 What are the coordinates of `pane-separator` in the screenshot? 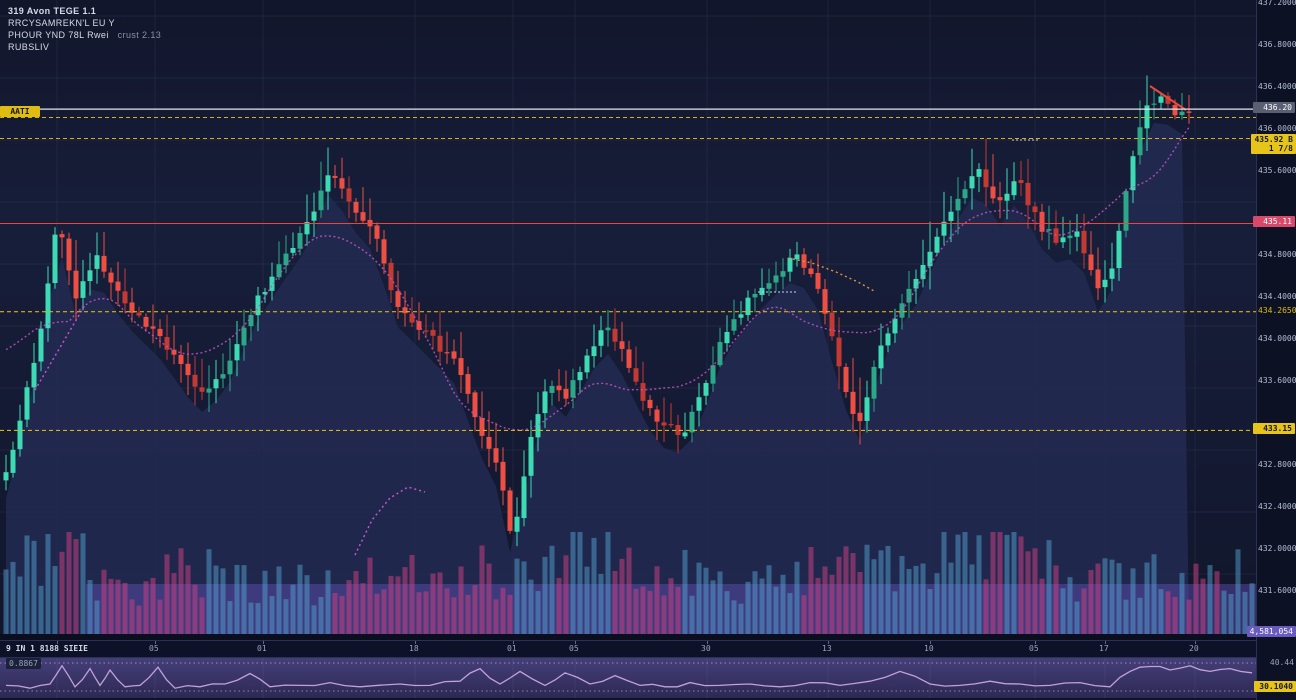 It's located at (628, 637).